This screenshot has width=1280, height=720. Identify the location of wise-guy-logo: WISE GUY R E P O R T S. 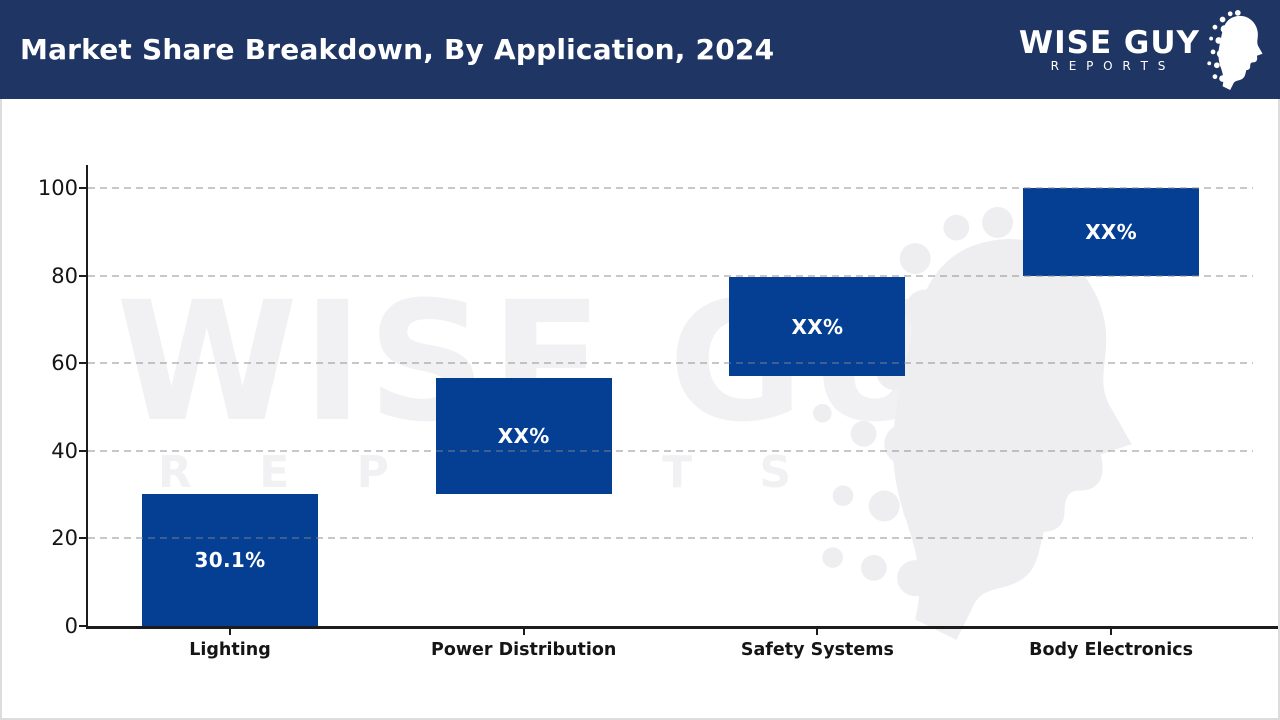
(1142, 49).